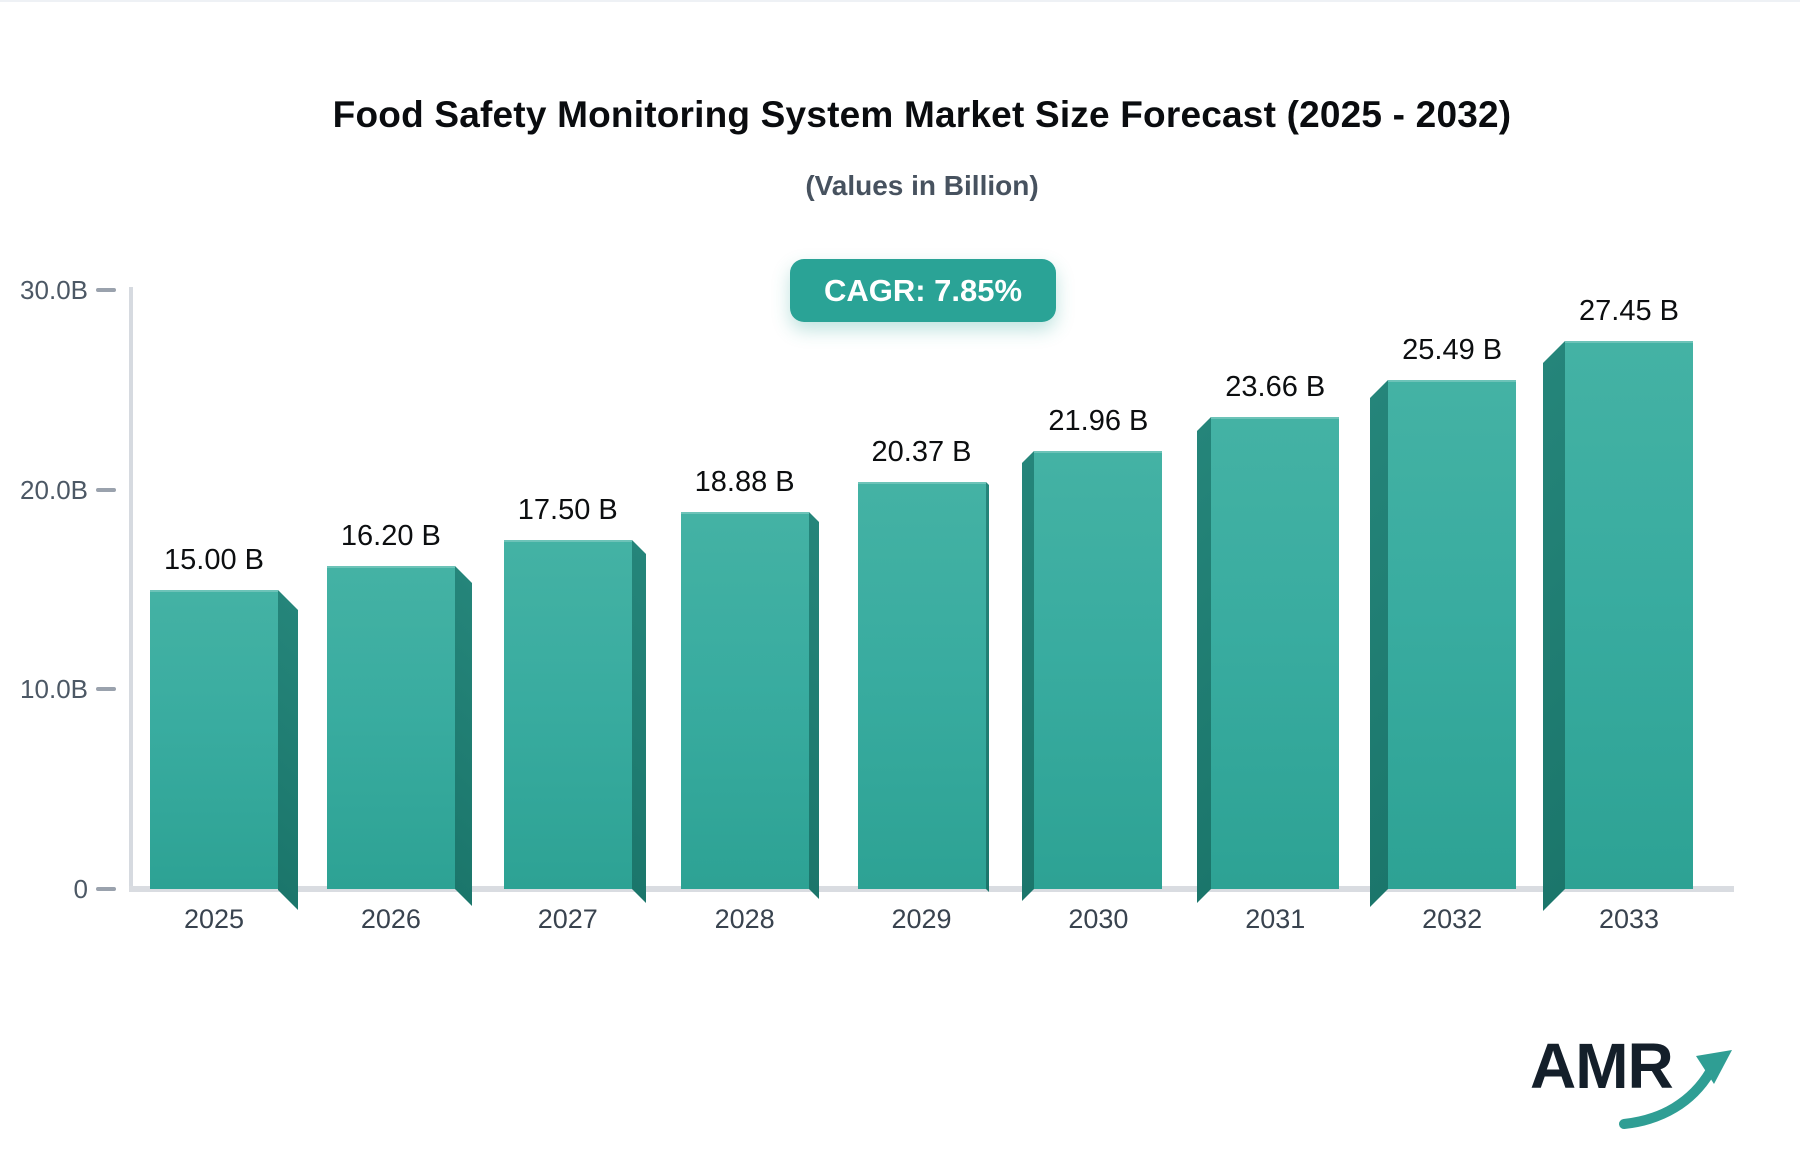  Describe the element at coordinates (131, 588) in the screenshot. I see `y-axis-line` at that location.